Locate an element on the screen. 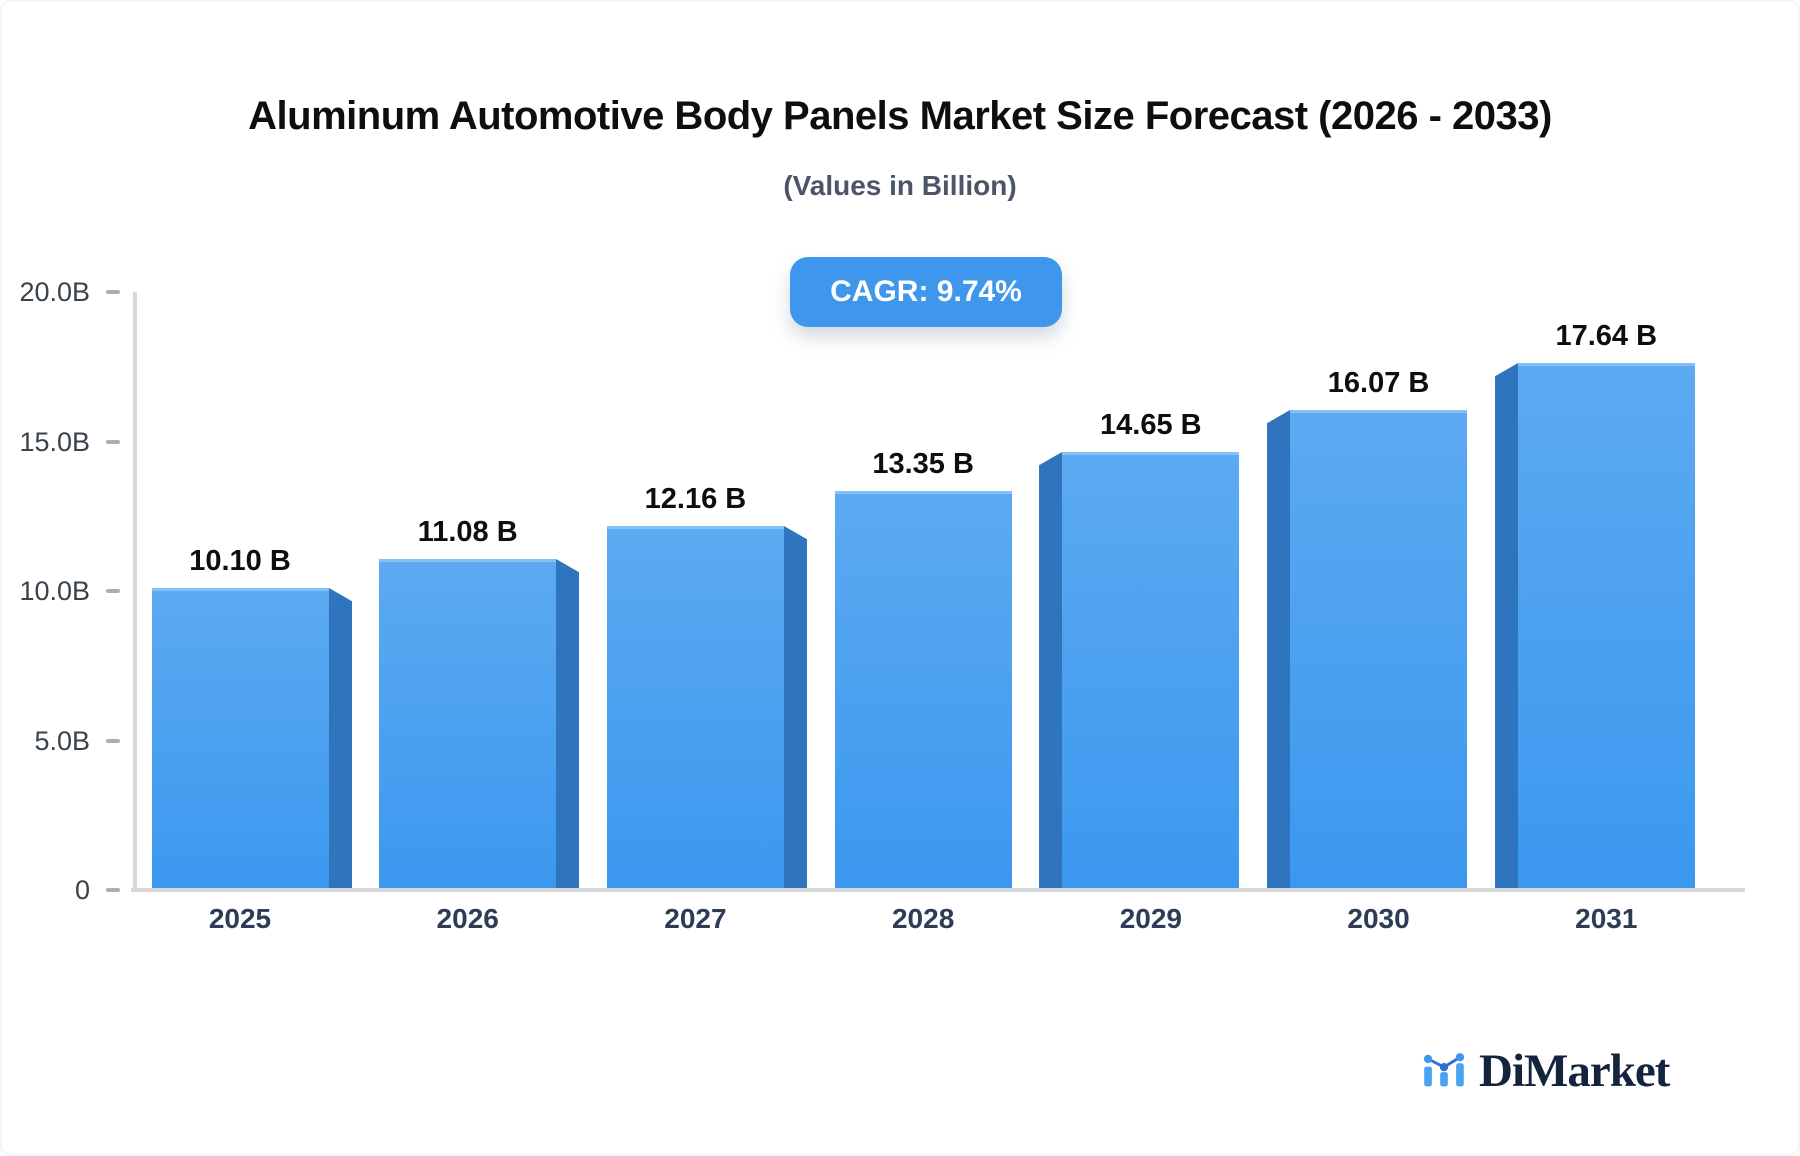  brand-logo: DiMarket is located at coordinates (1546, 1071).